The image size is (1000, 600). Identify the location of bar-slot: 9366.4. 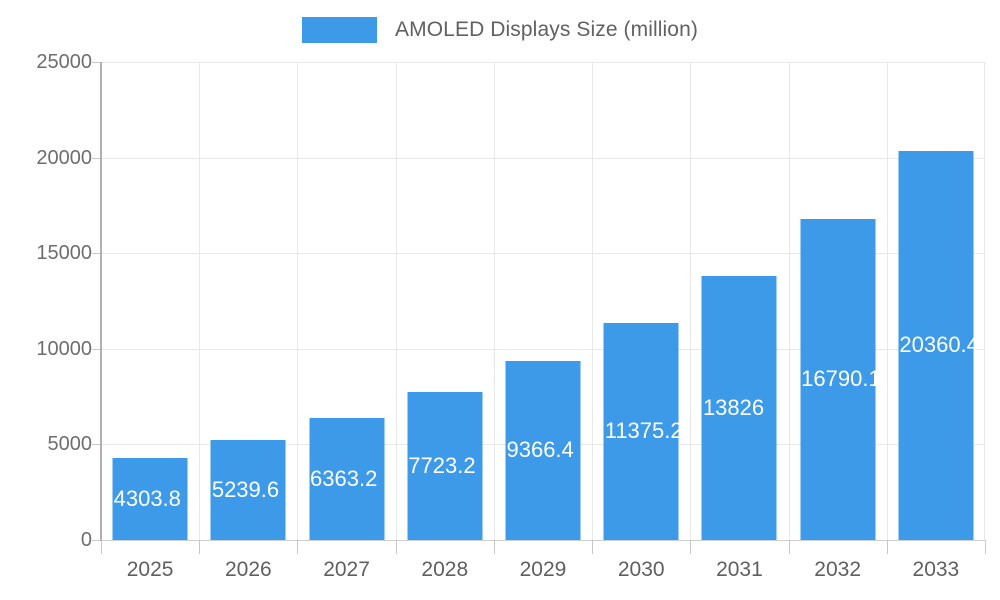
(543, 301).